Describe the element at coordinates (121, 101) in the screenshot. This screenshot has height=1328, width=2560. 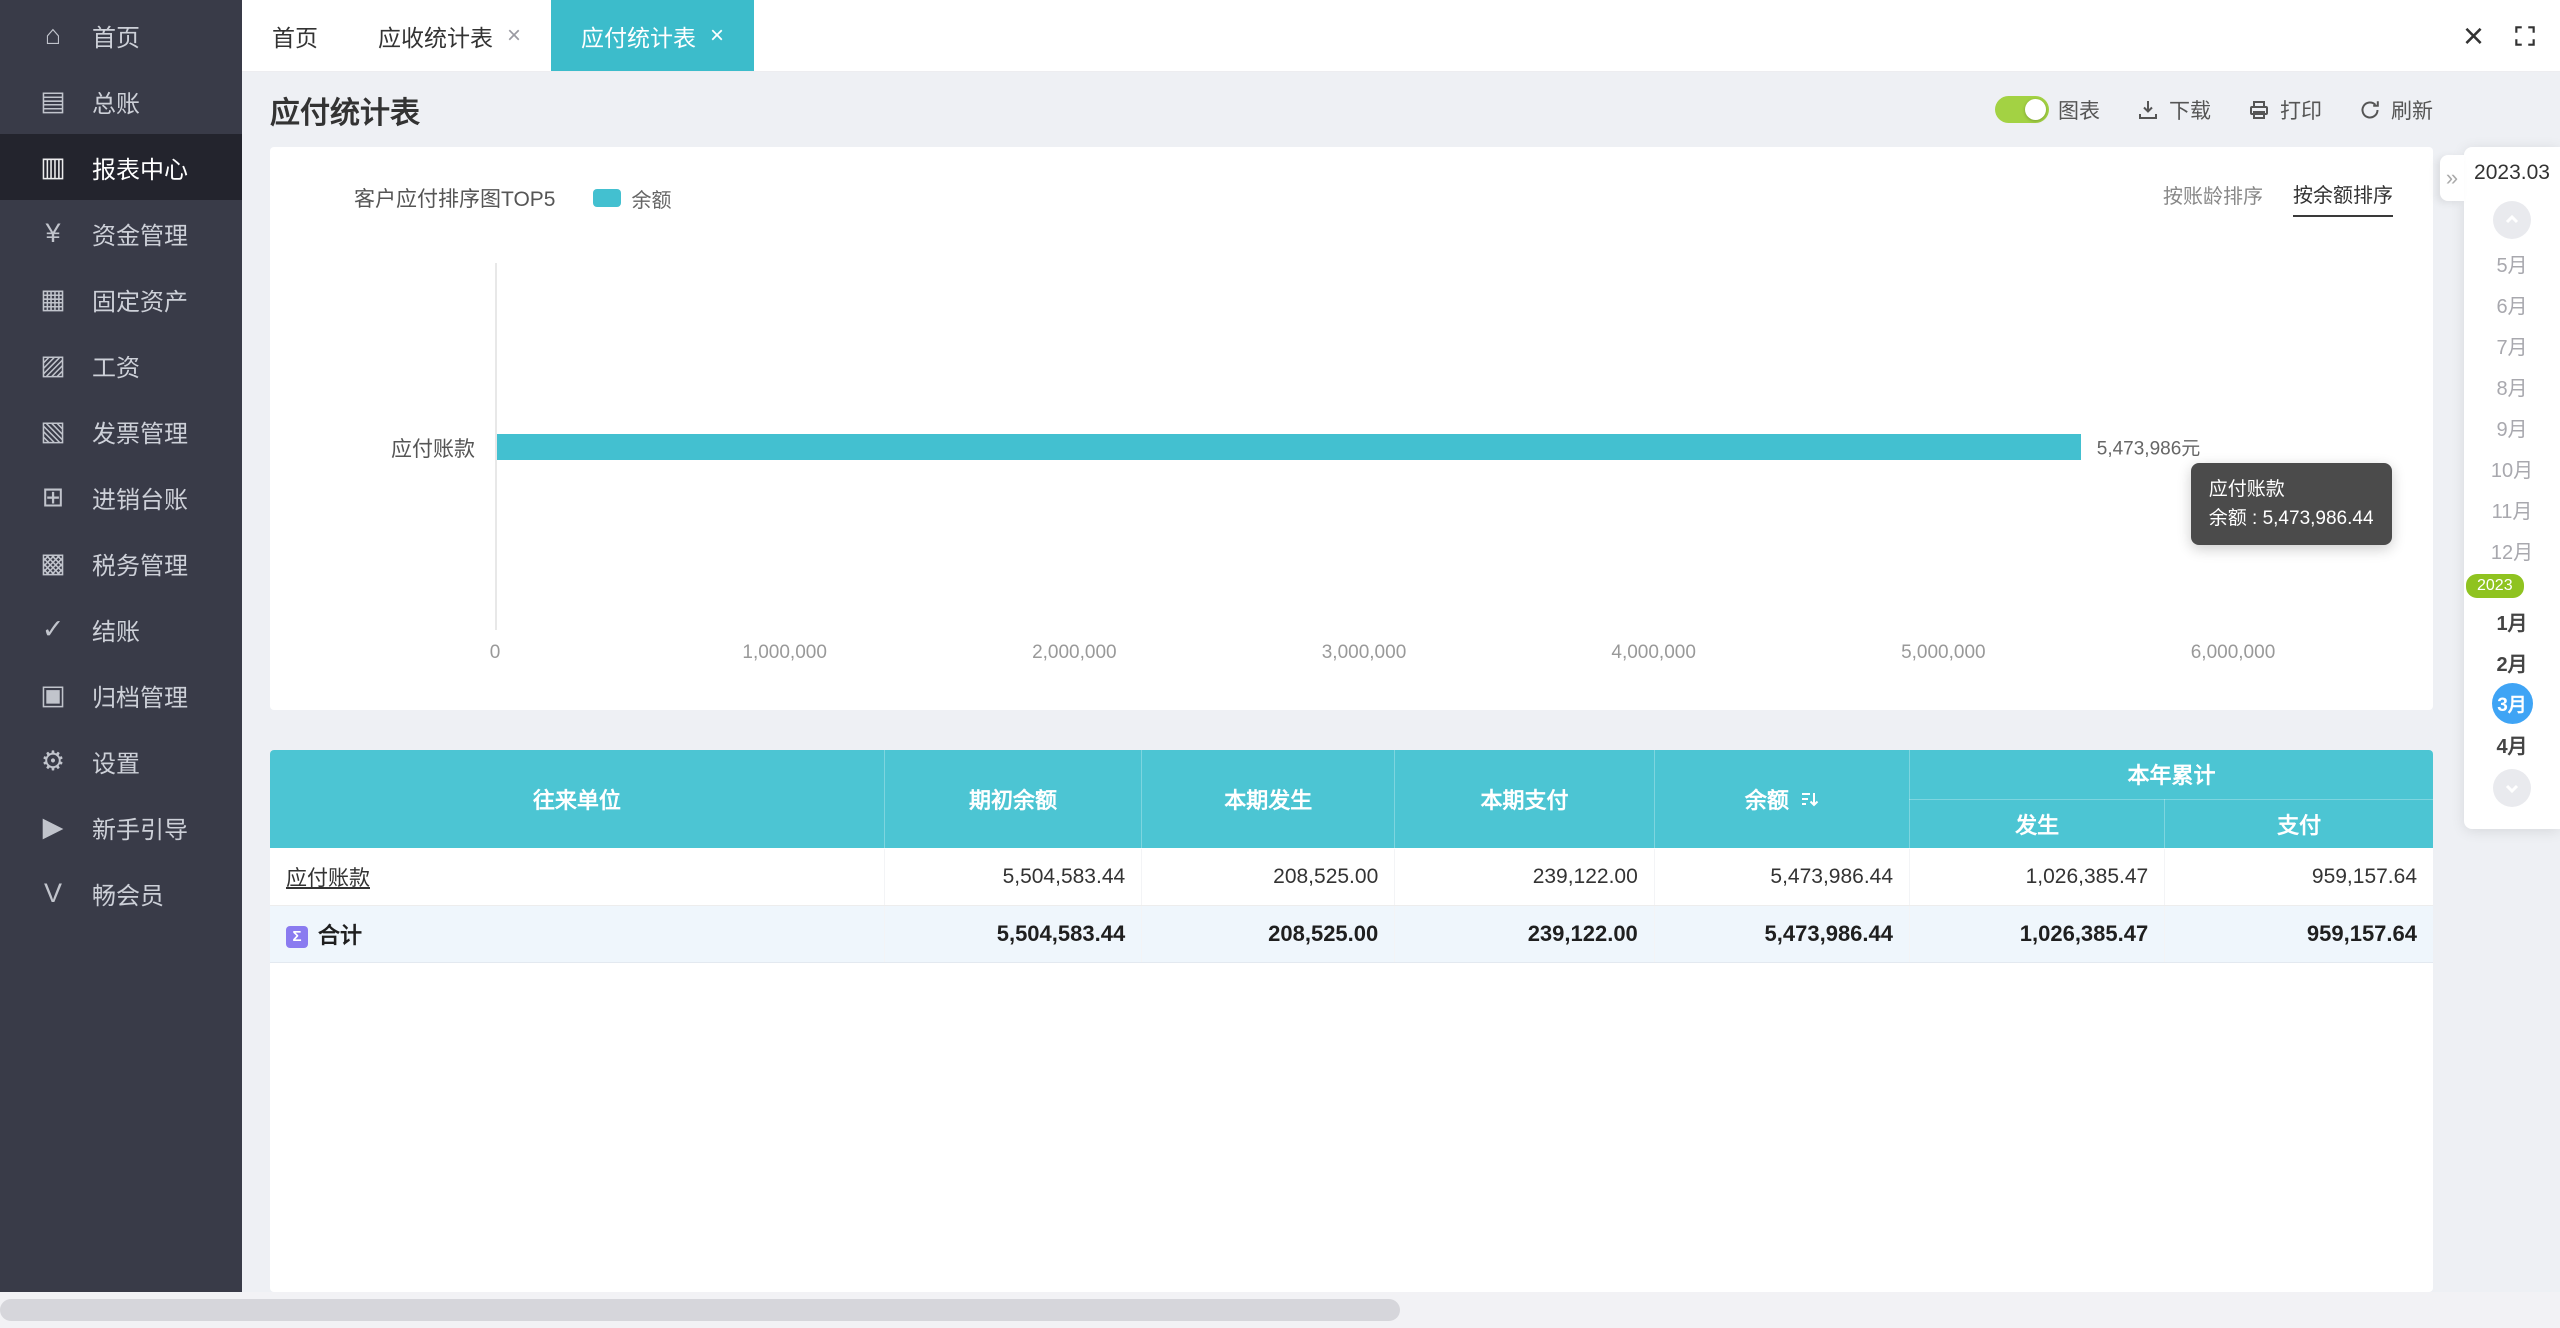
I see `sidebar-item-general-ledger: ▤ 总账` at that location.